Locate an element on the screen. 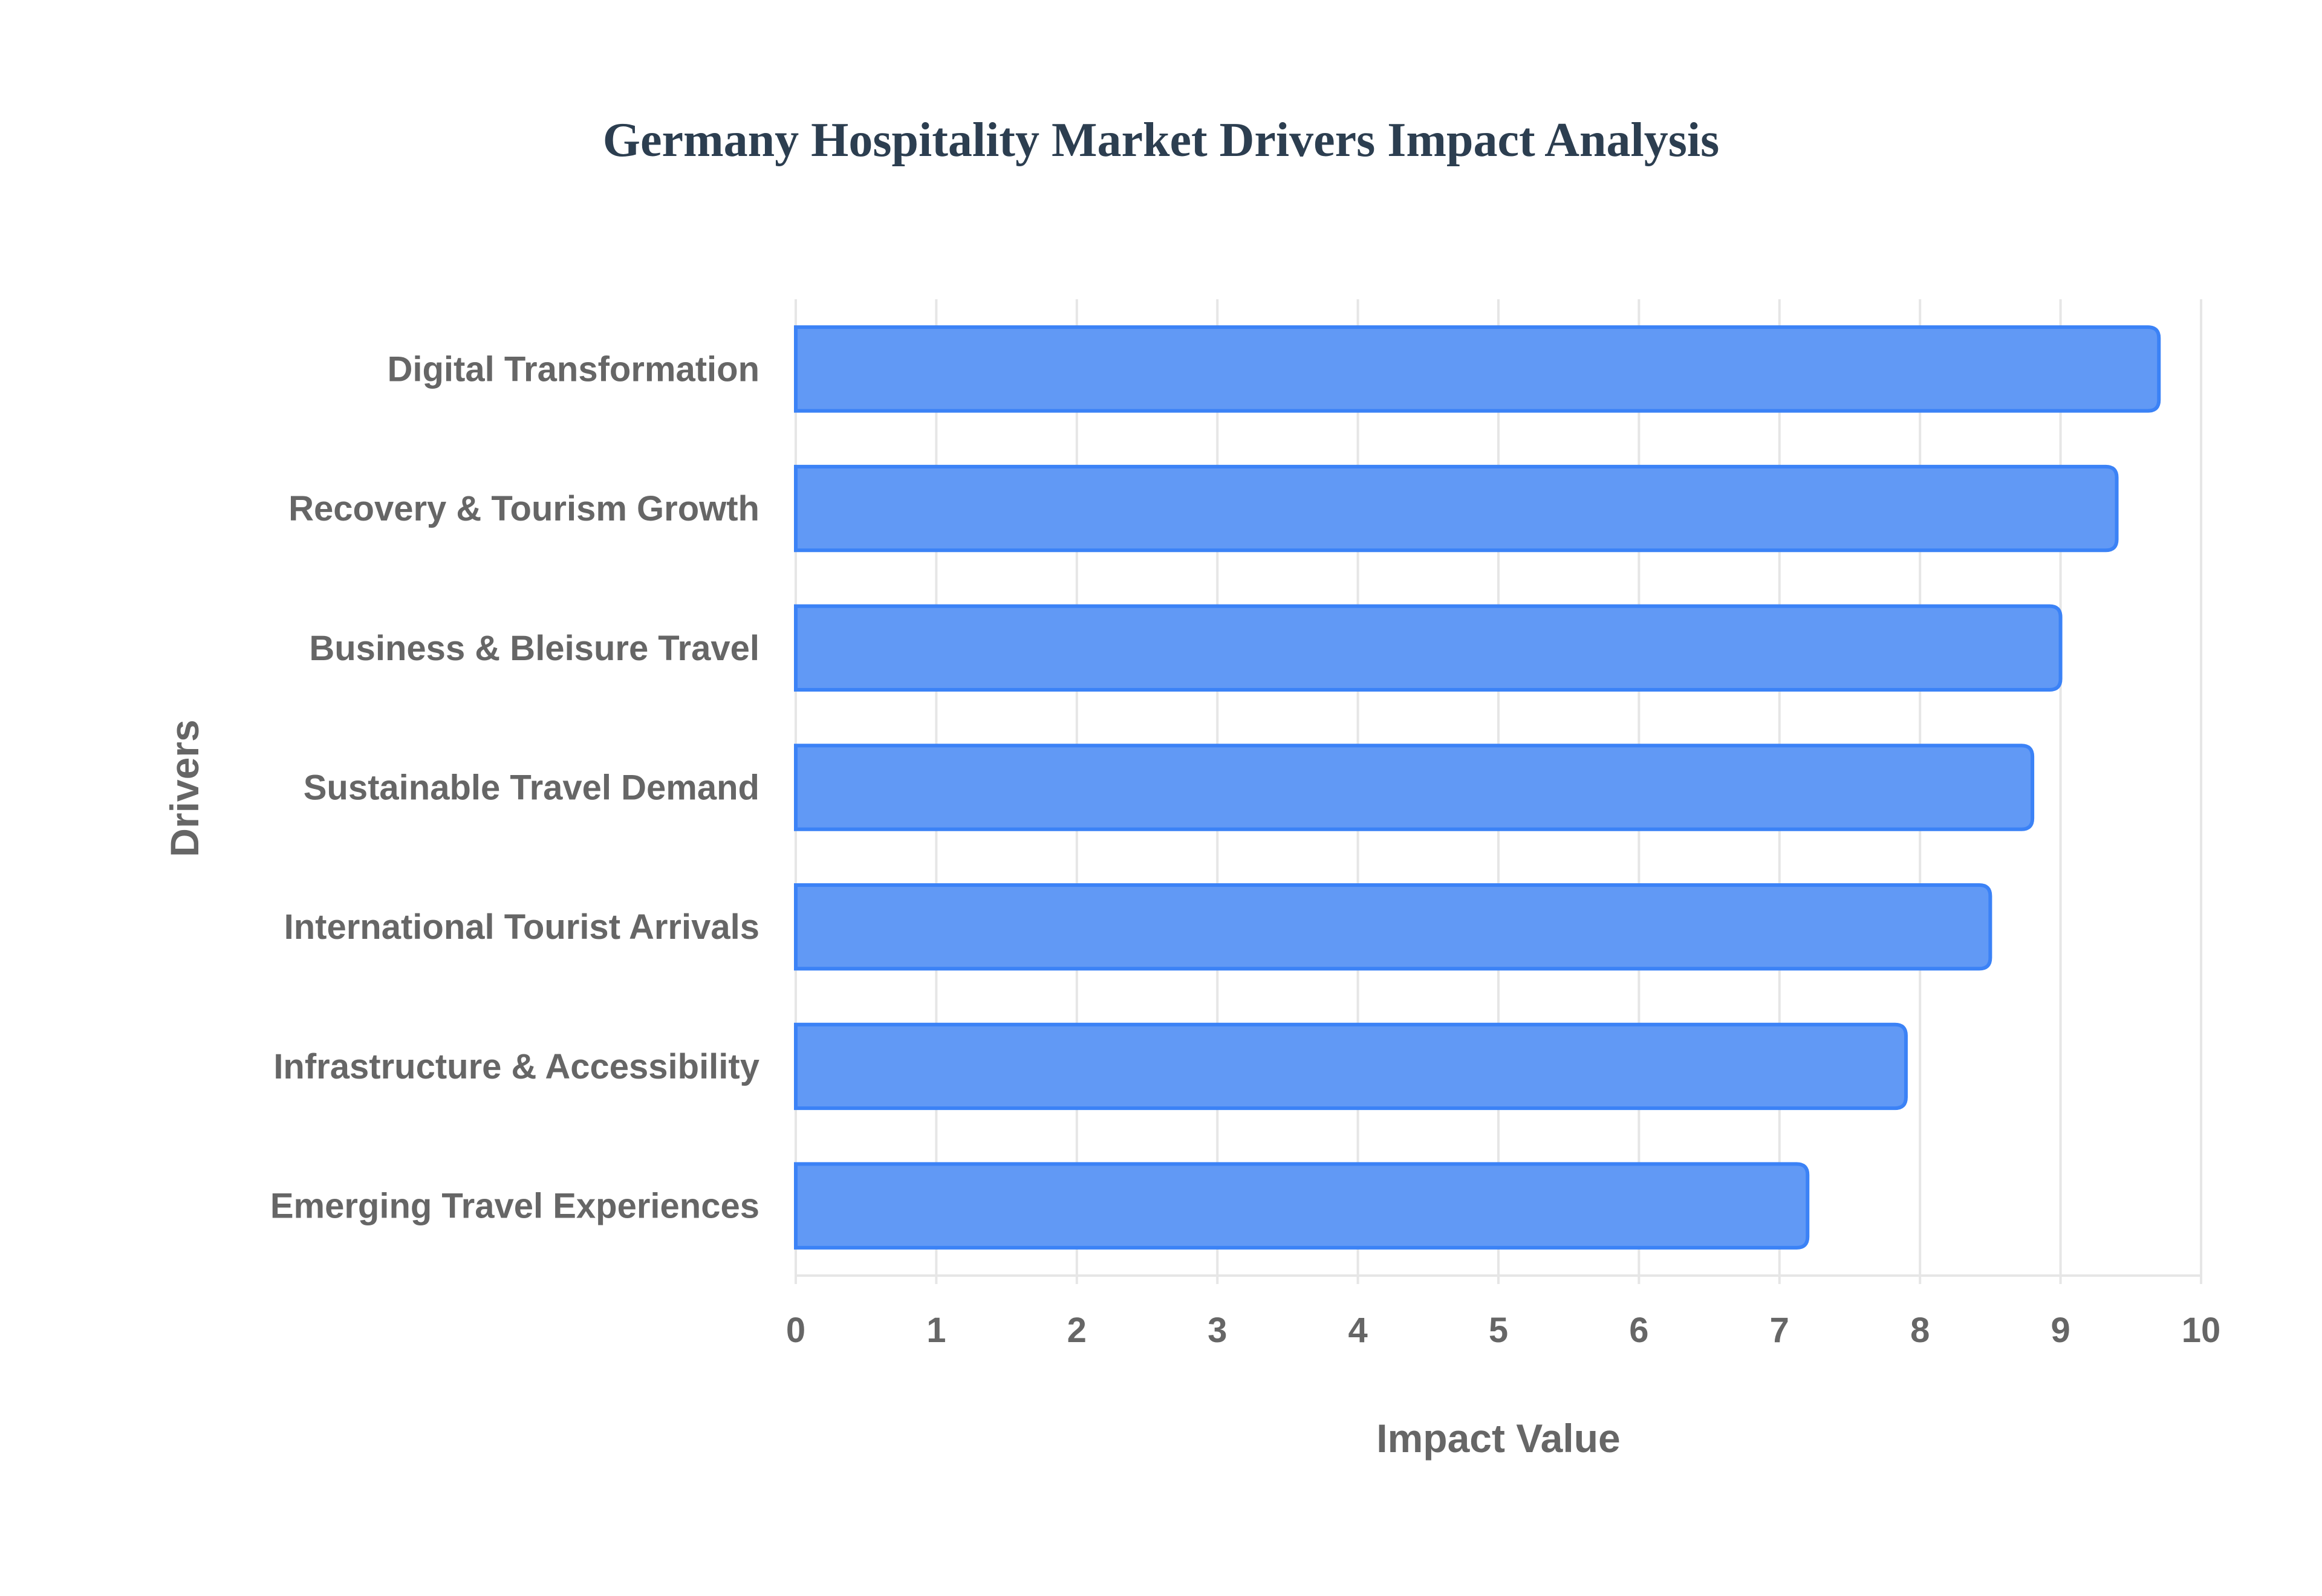 The height and width of the screenshot is (1596, 2322). x-tick-label: 2 is located at coordinates (1077, 1330).